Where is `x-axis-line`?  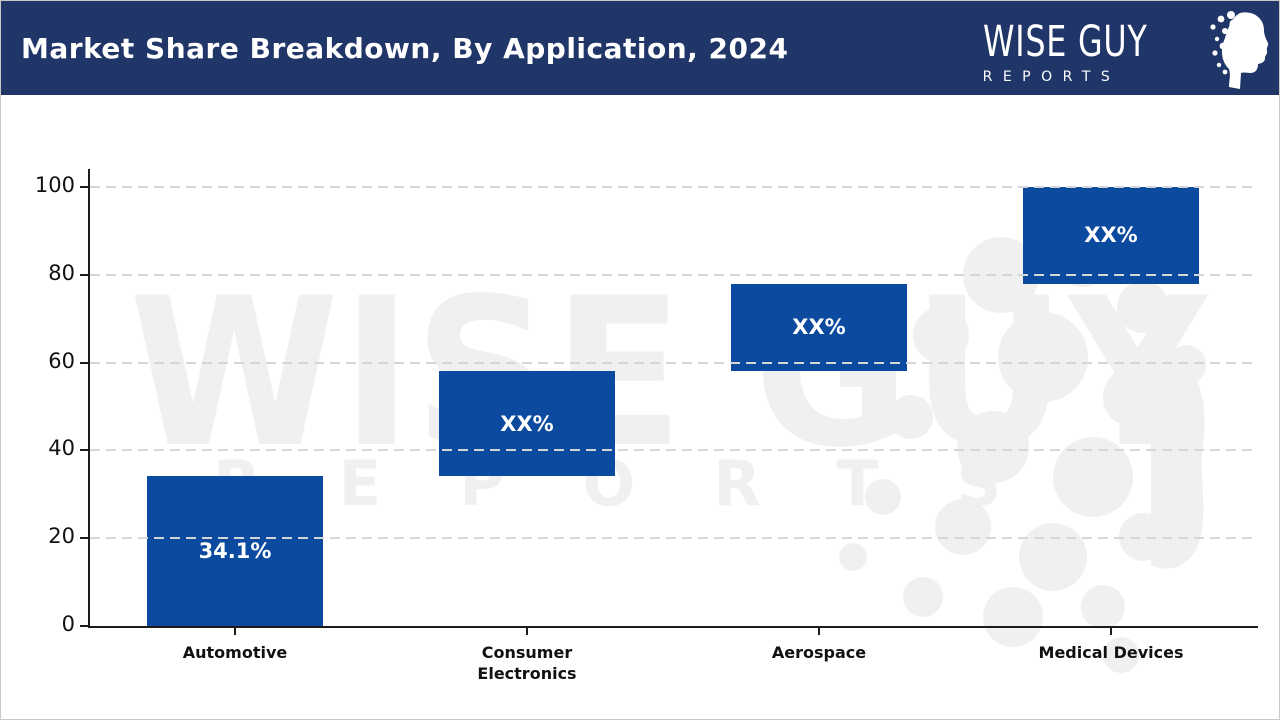 x-axis-line is located at coordinates (673, 627).